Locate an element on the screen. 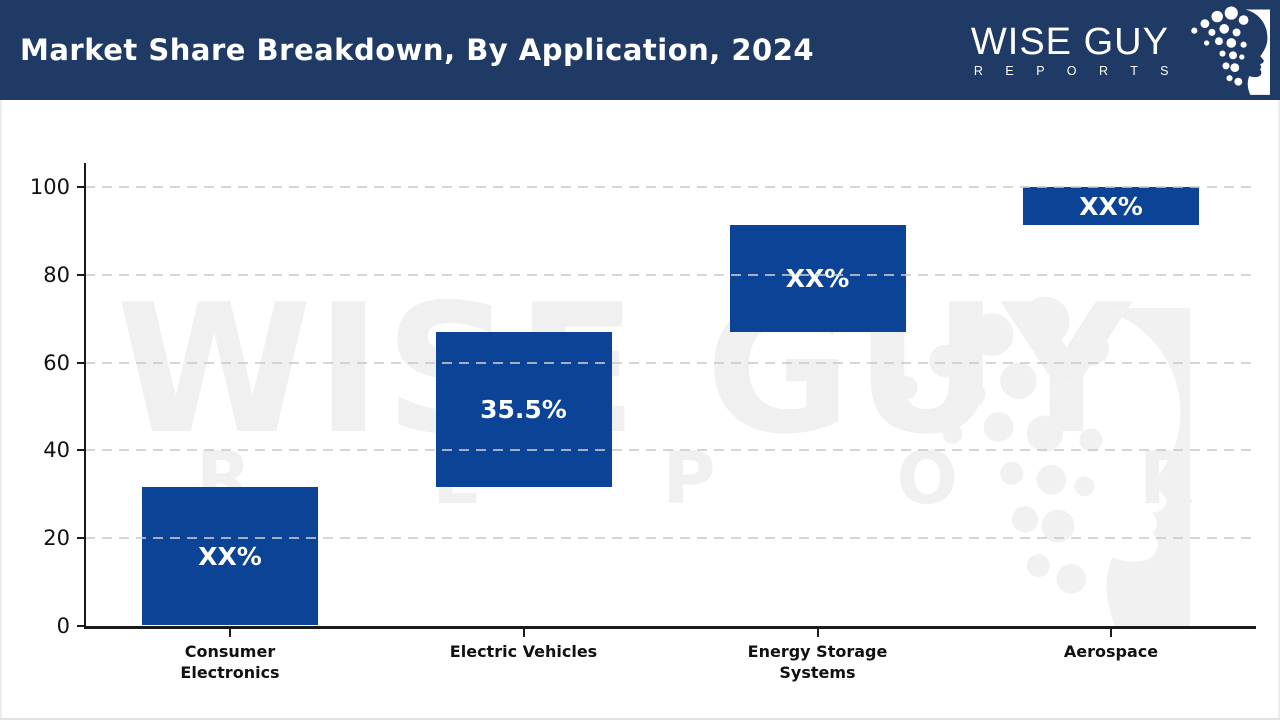 The image size is (1280, 720). bar-value-label: 35.5% is located at coordinates (523, 409).